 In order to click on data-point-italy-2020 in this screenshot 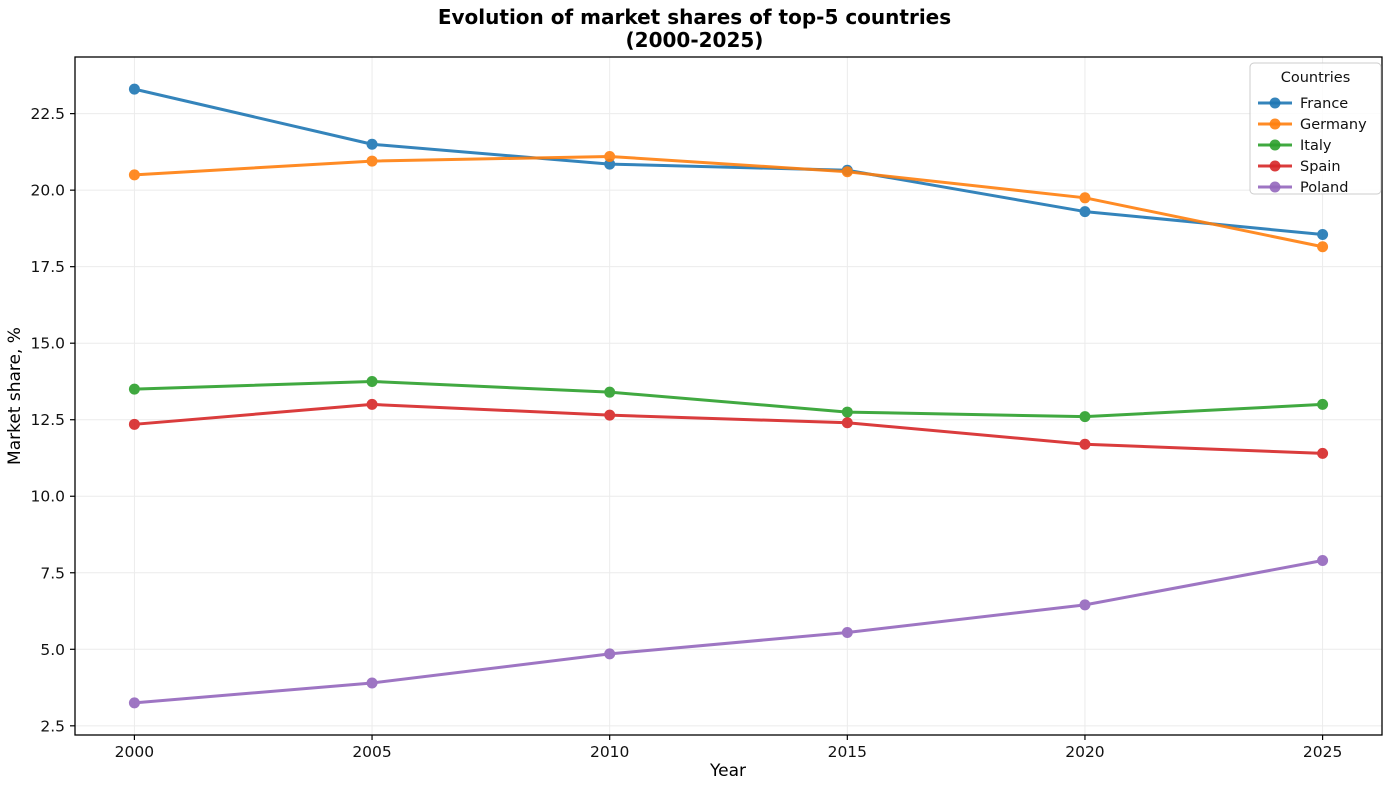, I will do `click(1085, 417)`.